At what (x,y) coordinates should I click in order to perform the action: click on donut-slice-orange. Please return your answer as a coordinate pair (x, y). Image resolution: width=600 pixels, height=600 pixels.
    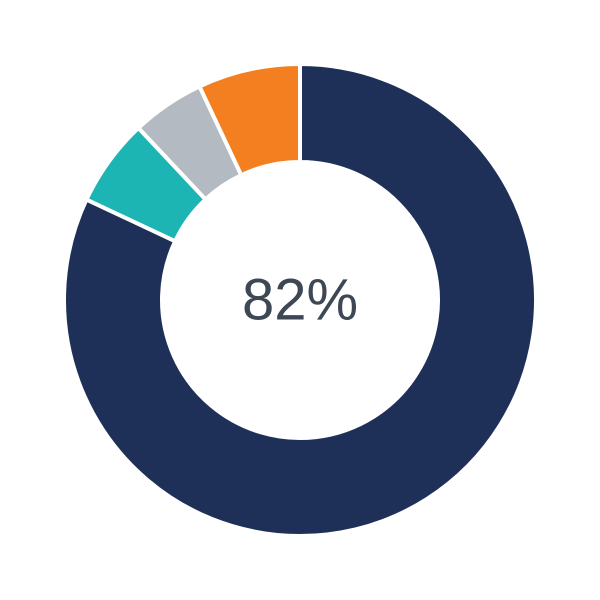
    Looking at the image, I should click on (249, 119).